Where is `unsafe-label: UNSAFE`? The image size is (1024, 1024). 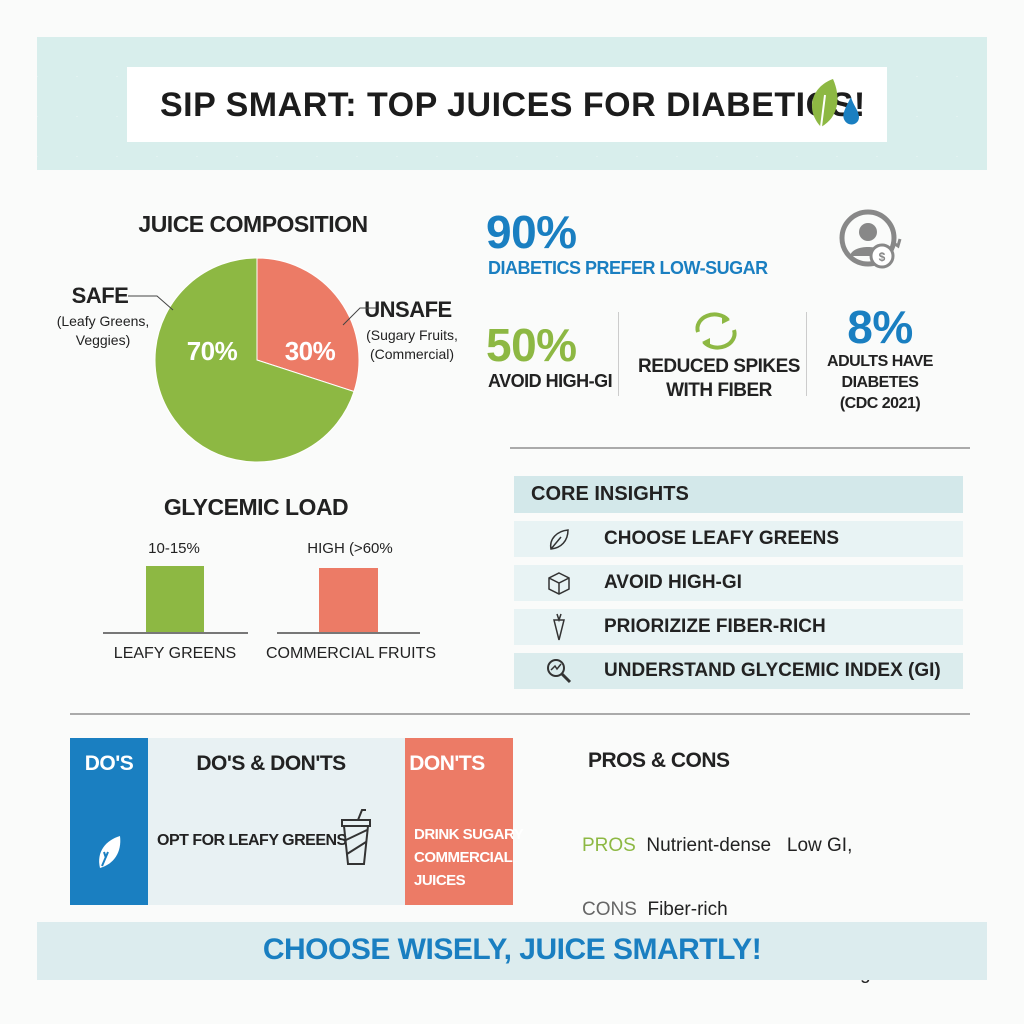 unsafe-label: UNSAFE is located at coordinates (408, 309).